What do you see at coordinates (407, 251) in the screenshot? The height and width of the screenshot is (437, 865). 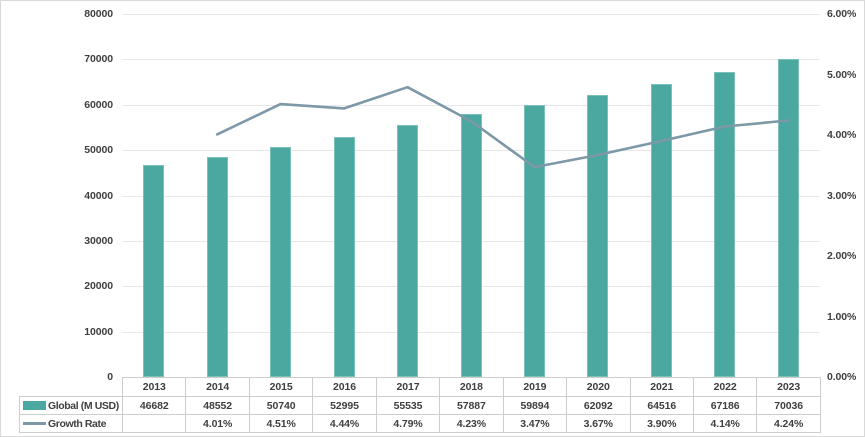 I see `bar-2017` at bounding box center [407, 251].